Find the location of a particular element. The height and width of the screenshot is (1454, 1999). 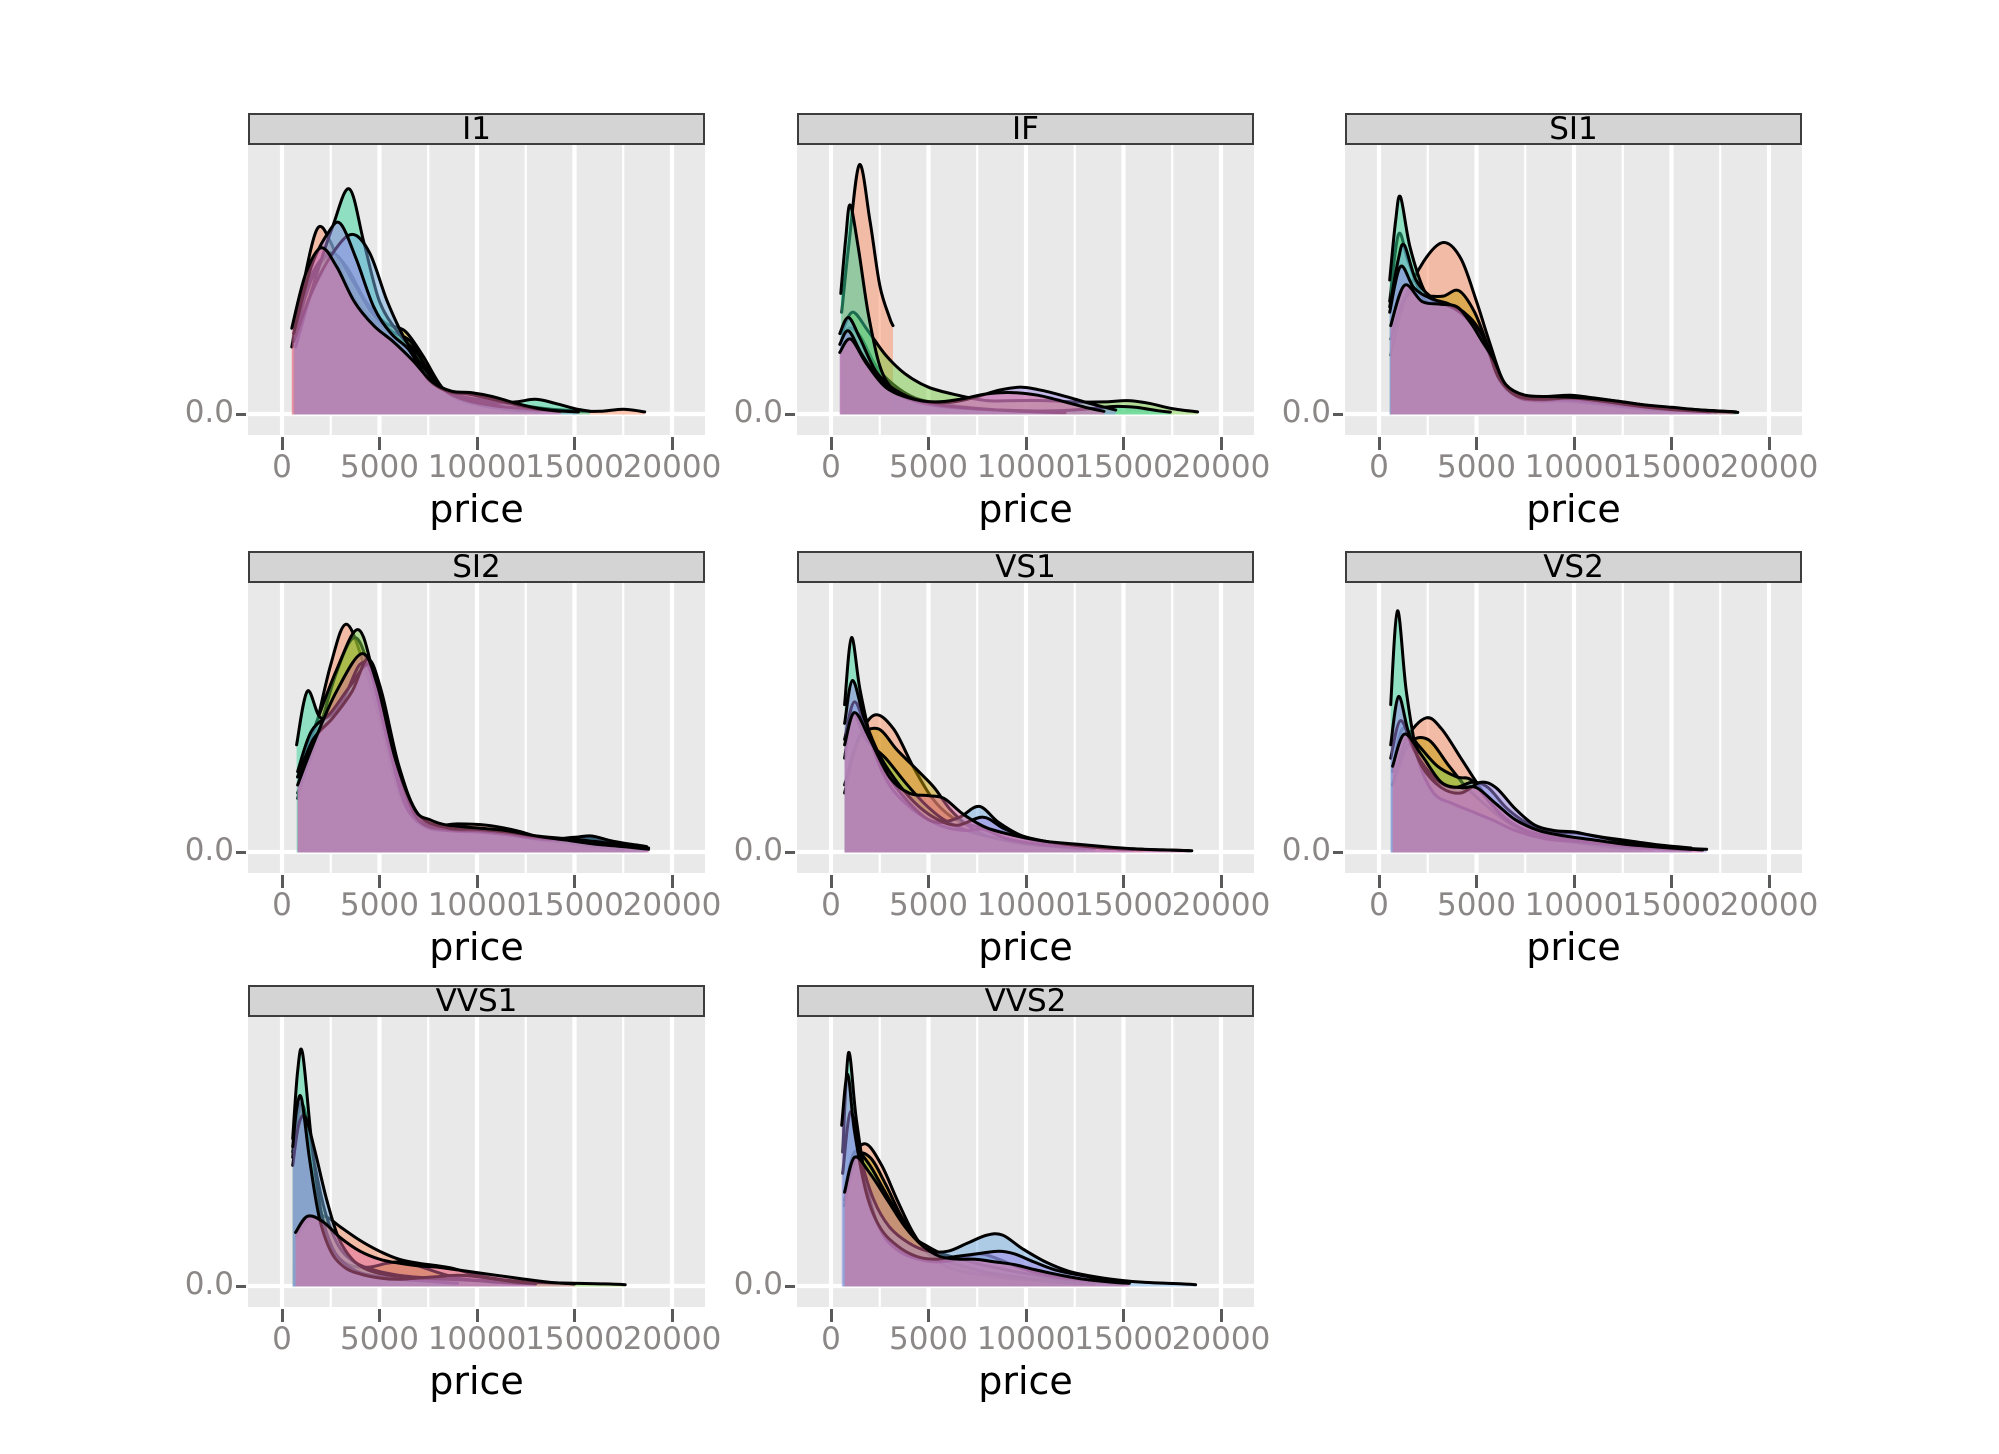

facet-strip: VS1 is located at coordinates (1025, 567).